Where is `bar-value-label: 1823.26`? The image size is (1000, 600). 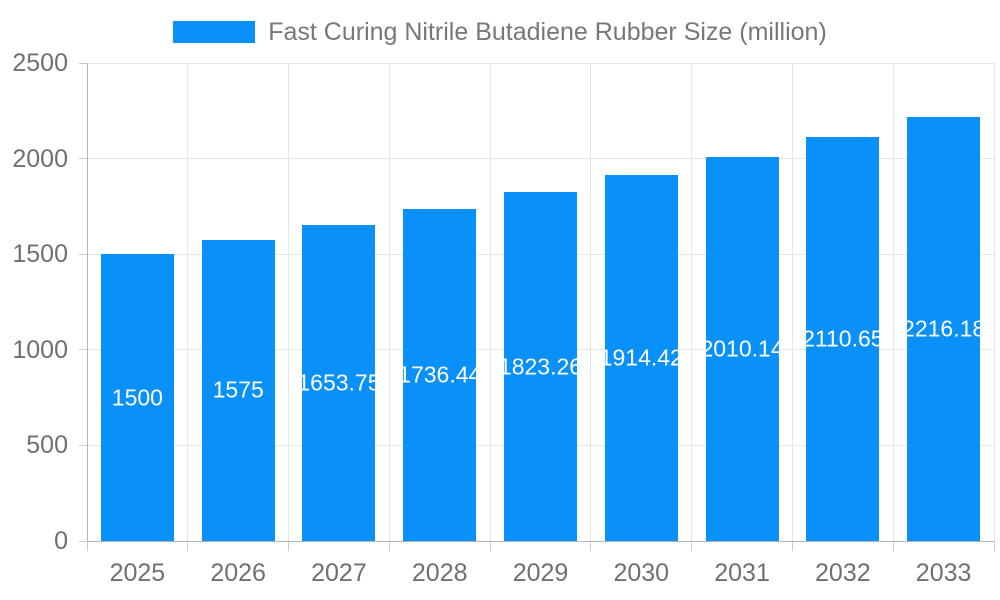 bar-value-label: 1823.26 is located at coordinates (540, 366).